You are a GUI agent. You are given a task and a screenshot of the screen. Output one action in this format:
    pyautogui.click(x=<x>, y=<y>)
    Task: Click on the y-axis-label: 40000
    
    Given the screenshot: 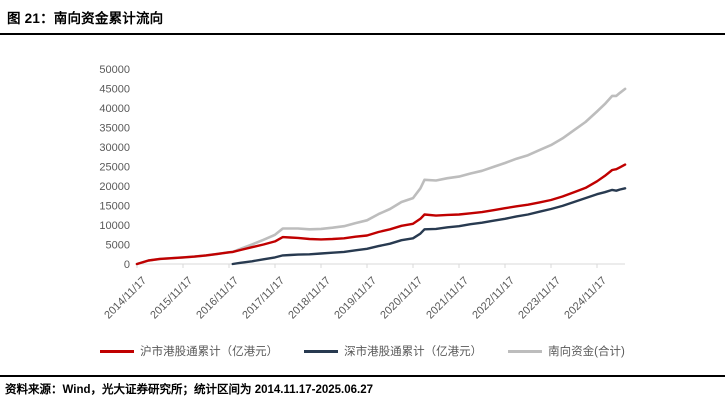 What is the action you would take?
    pyautogui.click(x=114, y=109)
    